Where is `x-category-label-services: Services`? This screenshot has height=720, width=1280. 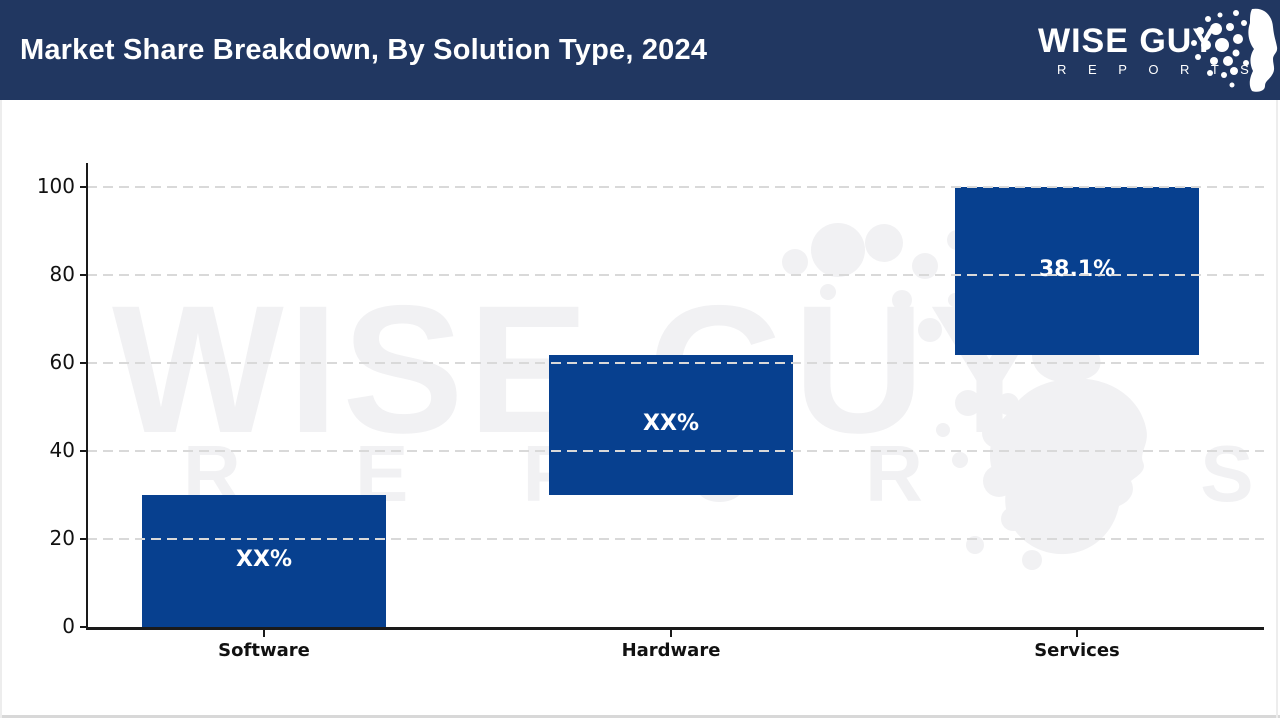
x-category-label-services: Services is located at coordinates (1077, 650).